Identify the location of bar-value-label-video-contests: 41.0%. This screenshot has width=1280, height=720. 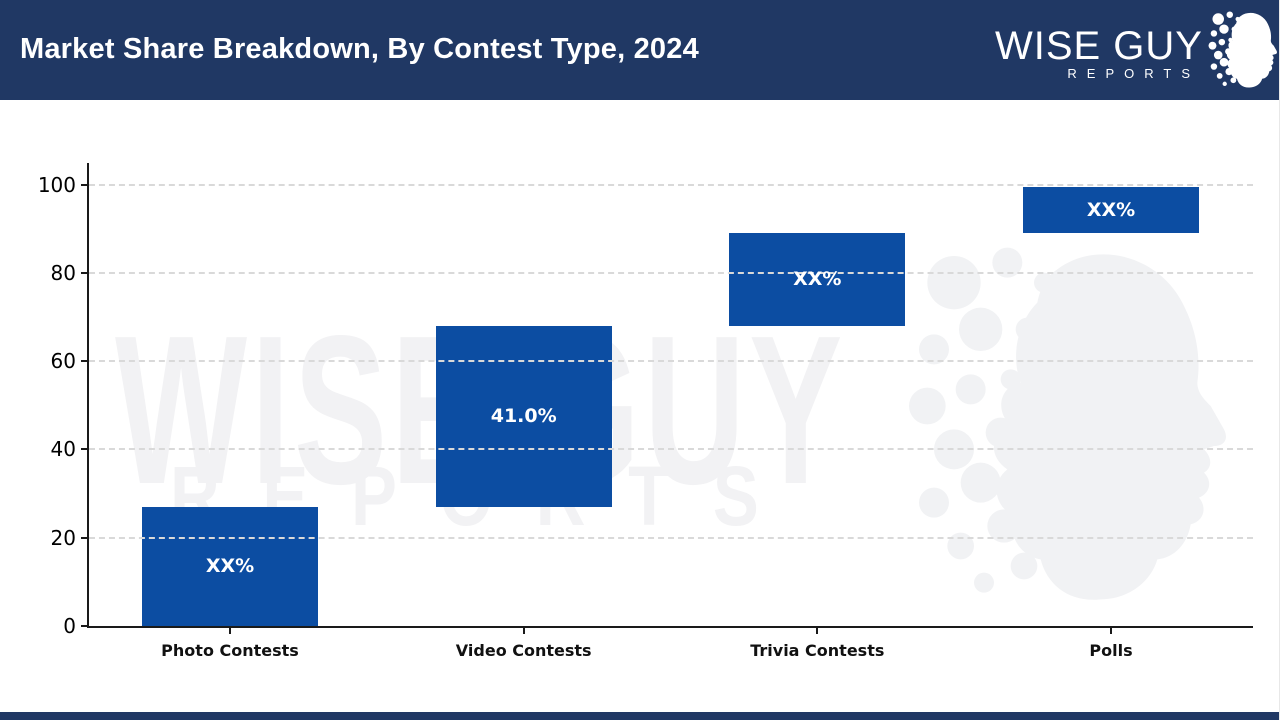
(523, 416).